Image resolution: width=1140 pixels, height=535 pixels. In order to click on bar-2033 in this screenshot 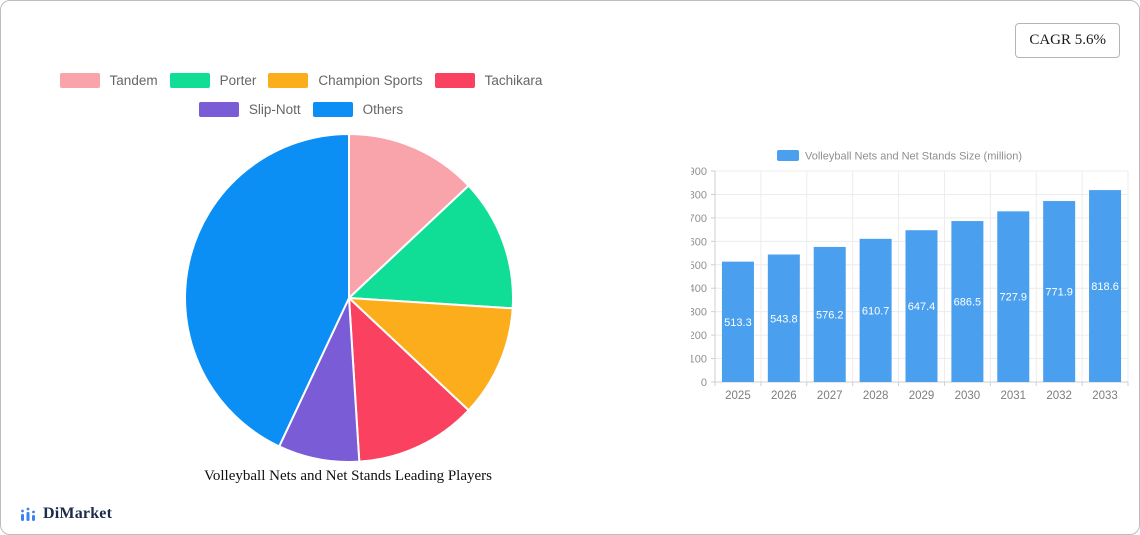, I will do `click(1105, 286)`.